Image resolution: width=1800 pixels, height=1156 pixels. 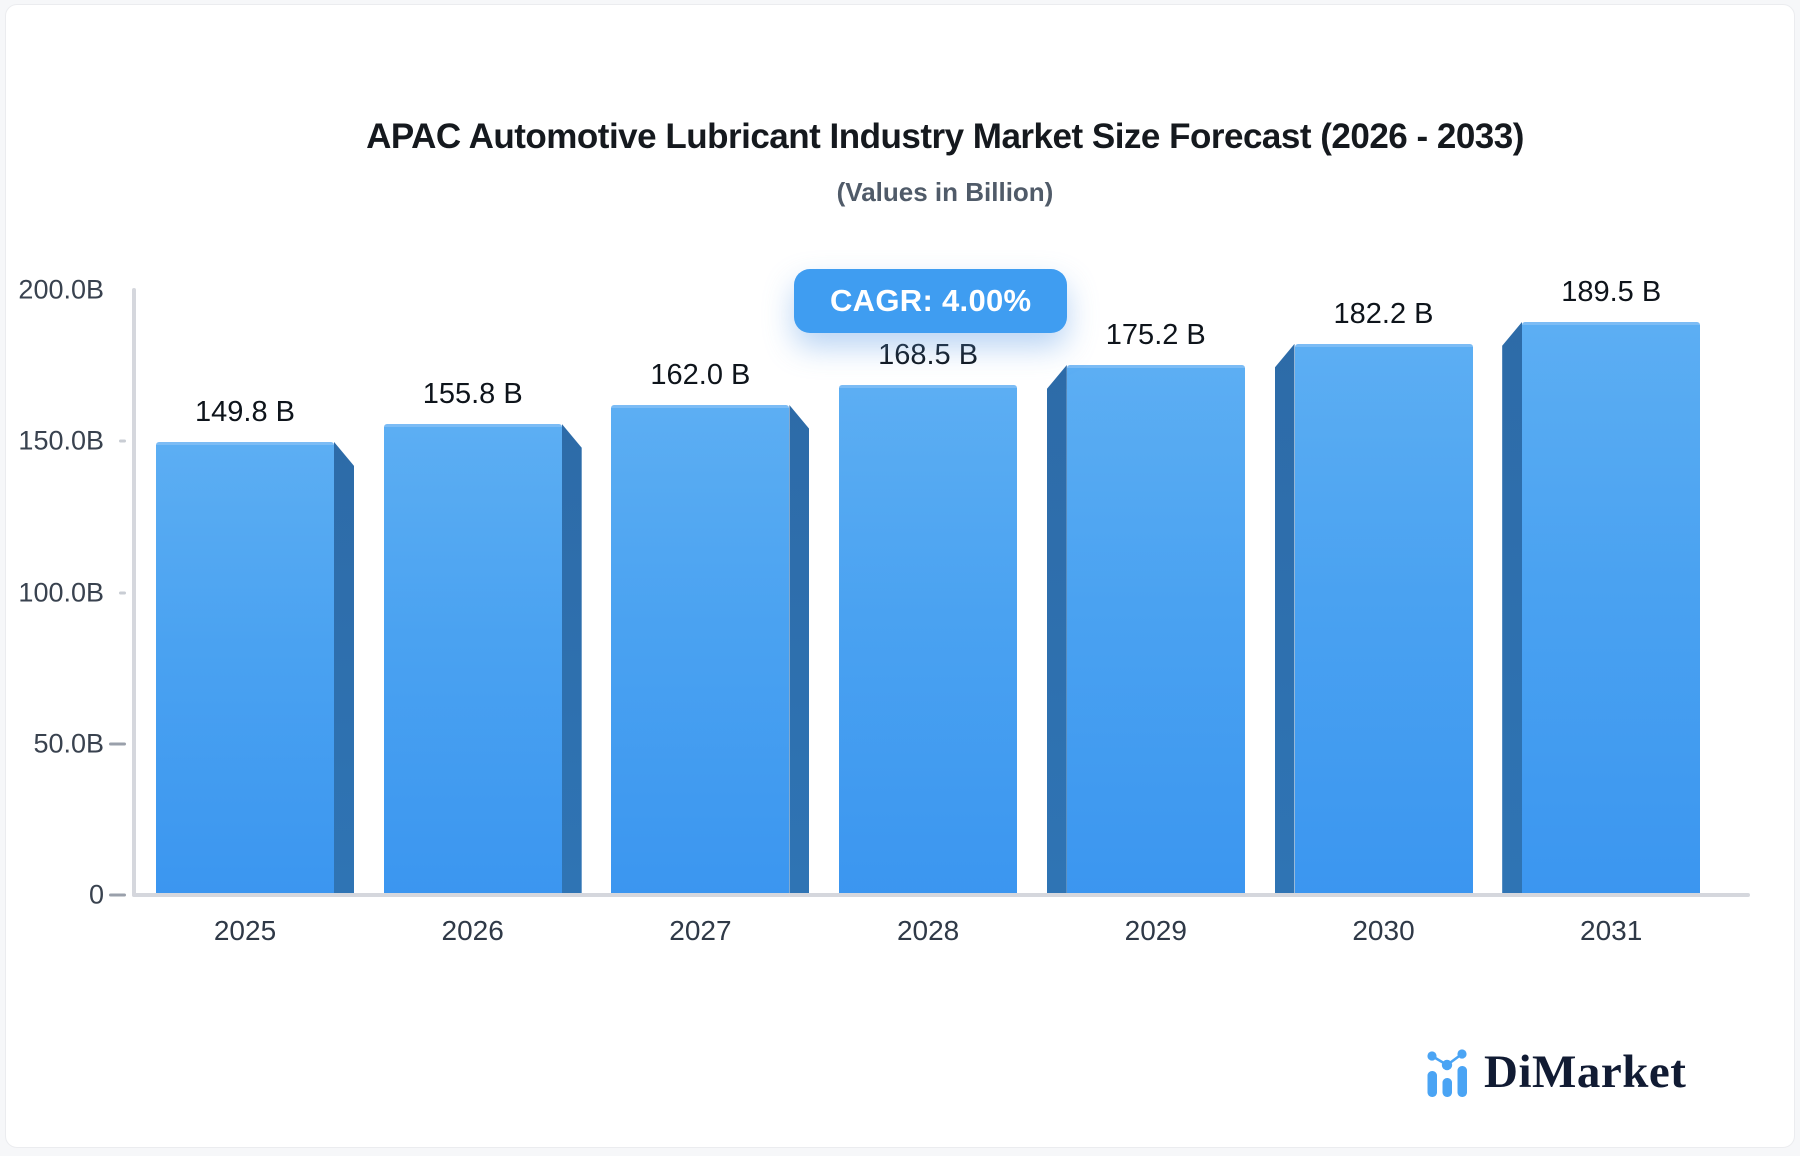 What do you see at coordinates (928, 355) in the screenshot?
I see `bar-value-label: 168.5 B` at bounding box center [928, 355].